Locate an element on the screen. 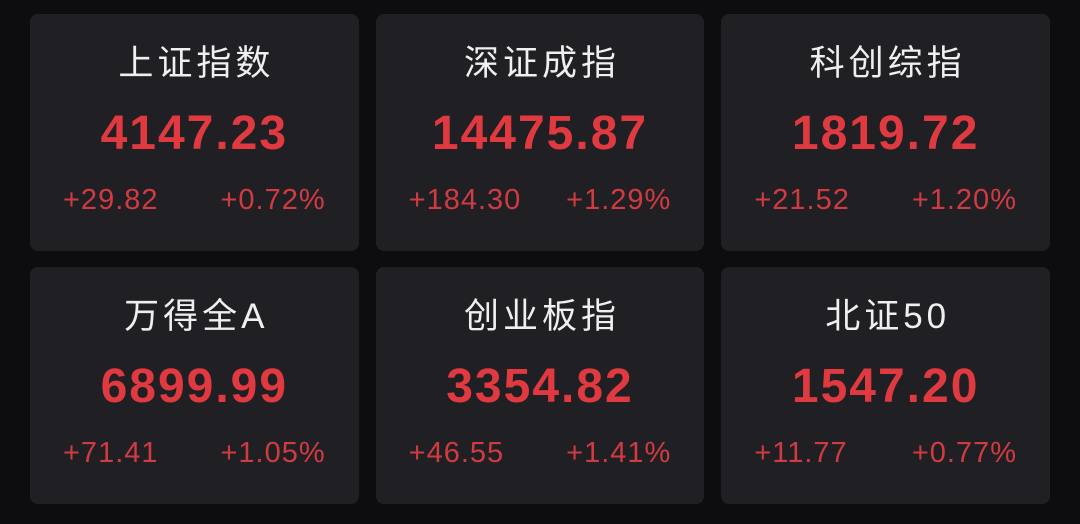  index-card-star-composite: 科创综指 1819.72 +21.52 +1.20% is located at coordinates (885, 132).